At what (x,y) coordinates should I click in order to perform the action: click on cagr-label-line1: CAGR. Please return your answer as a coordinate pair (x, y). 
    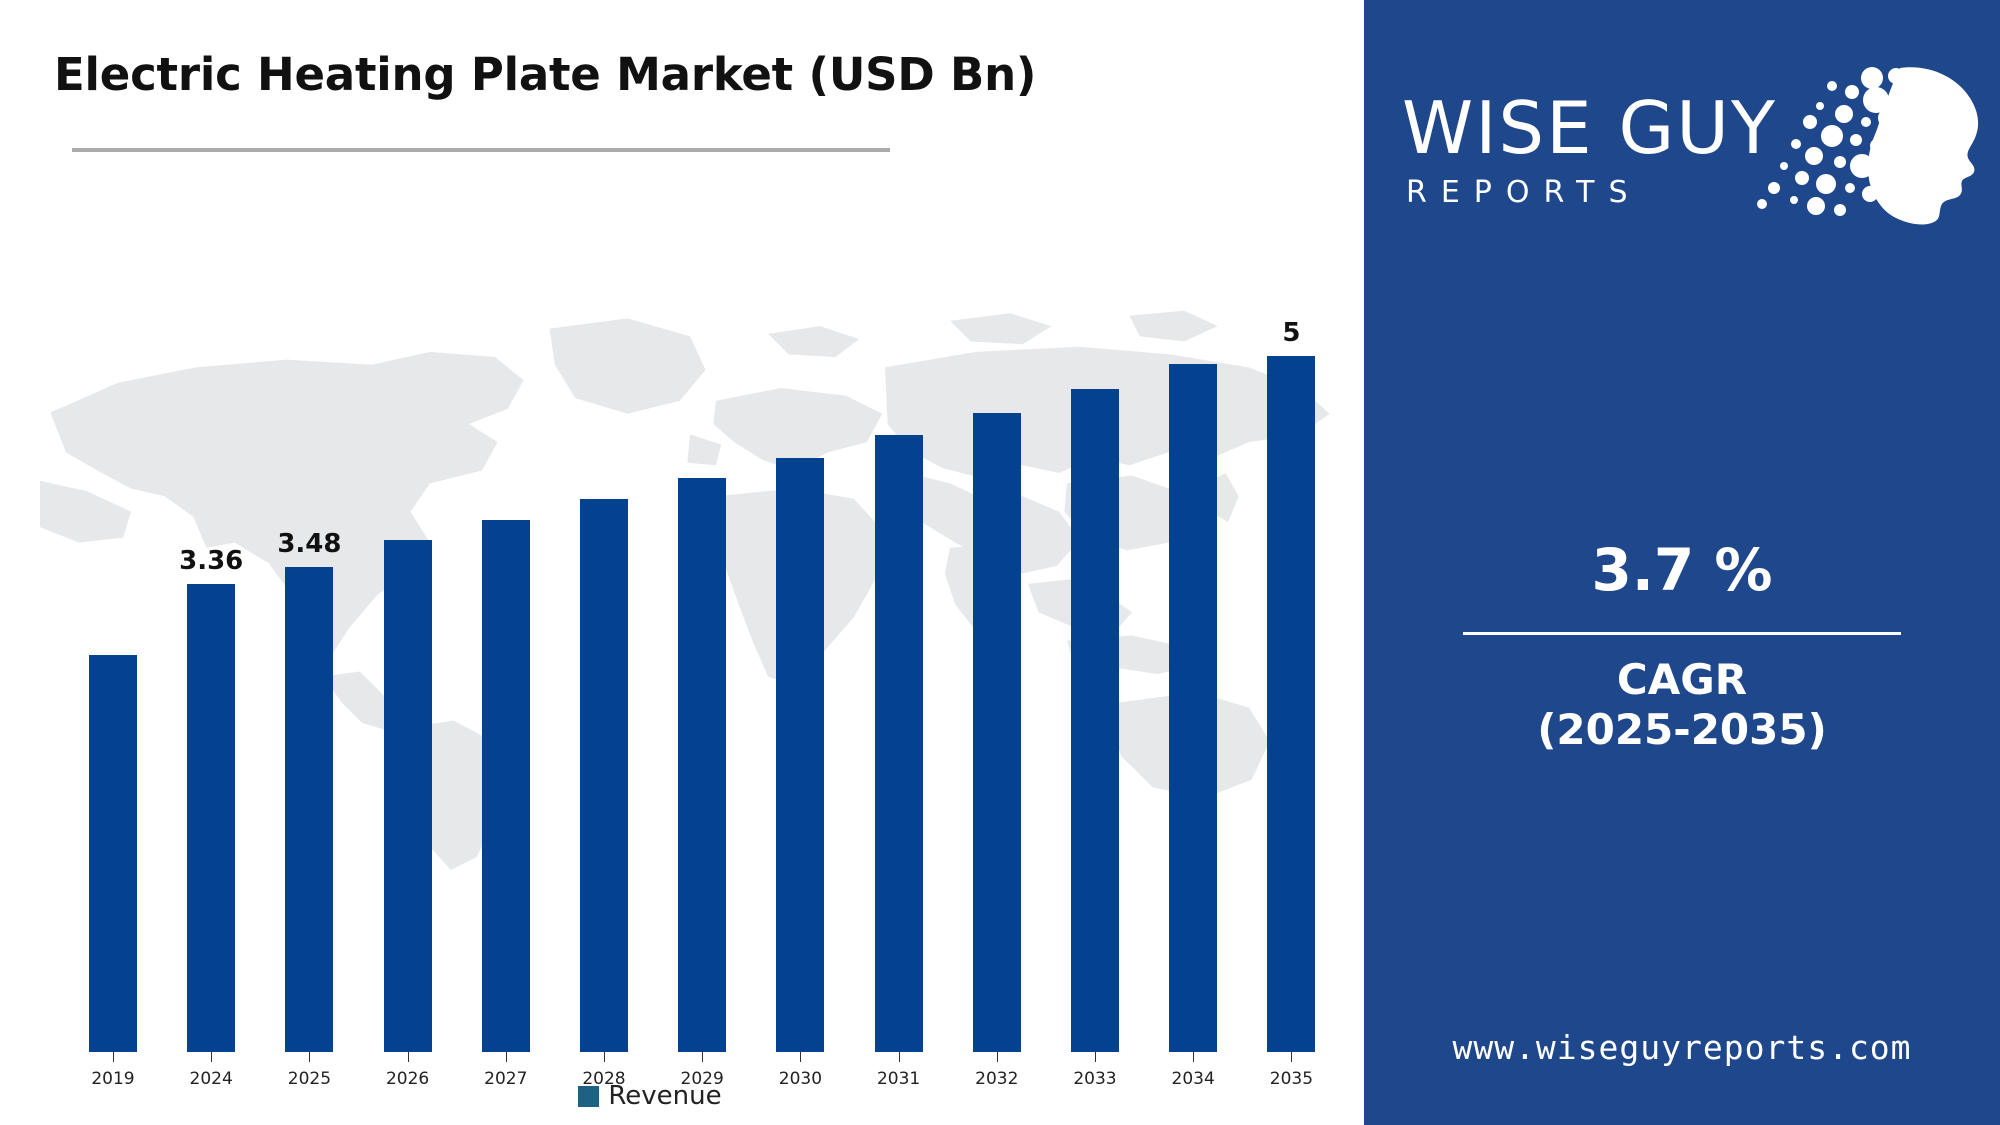
    Looking at the image, I should click on (1682, 679).